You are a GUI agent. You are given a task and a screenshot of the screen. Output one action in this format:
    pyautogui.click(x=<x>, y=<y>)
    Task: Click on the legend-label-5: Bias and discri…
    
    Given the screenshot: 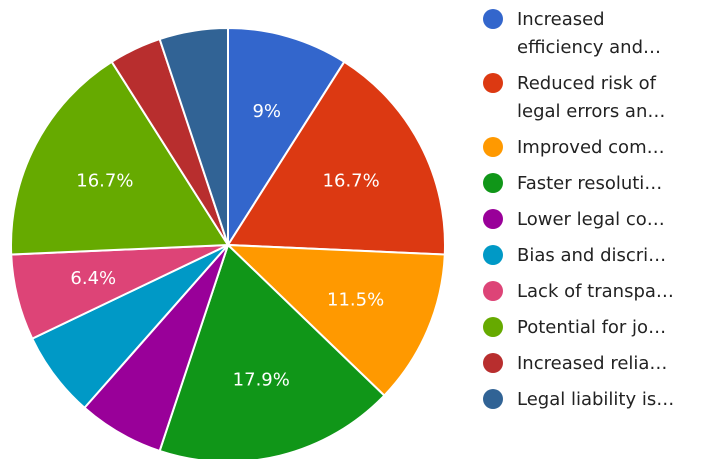 What is the action you would take?
    pyautogui.click(x=592, y=255)
    